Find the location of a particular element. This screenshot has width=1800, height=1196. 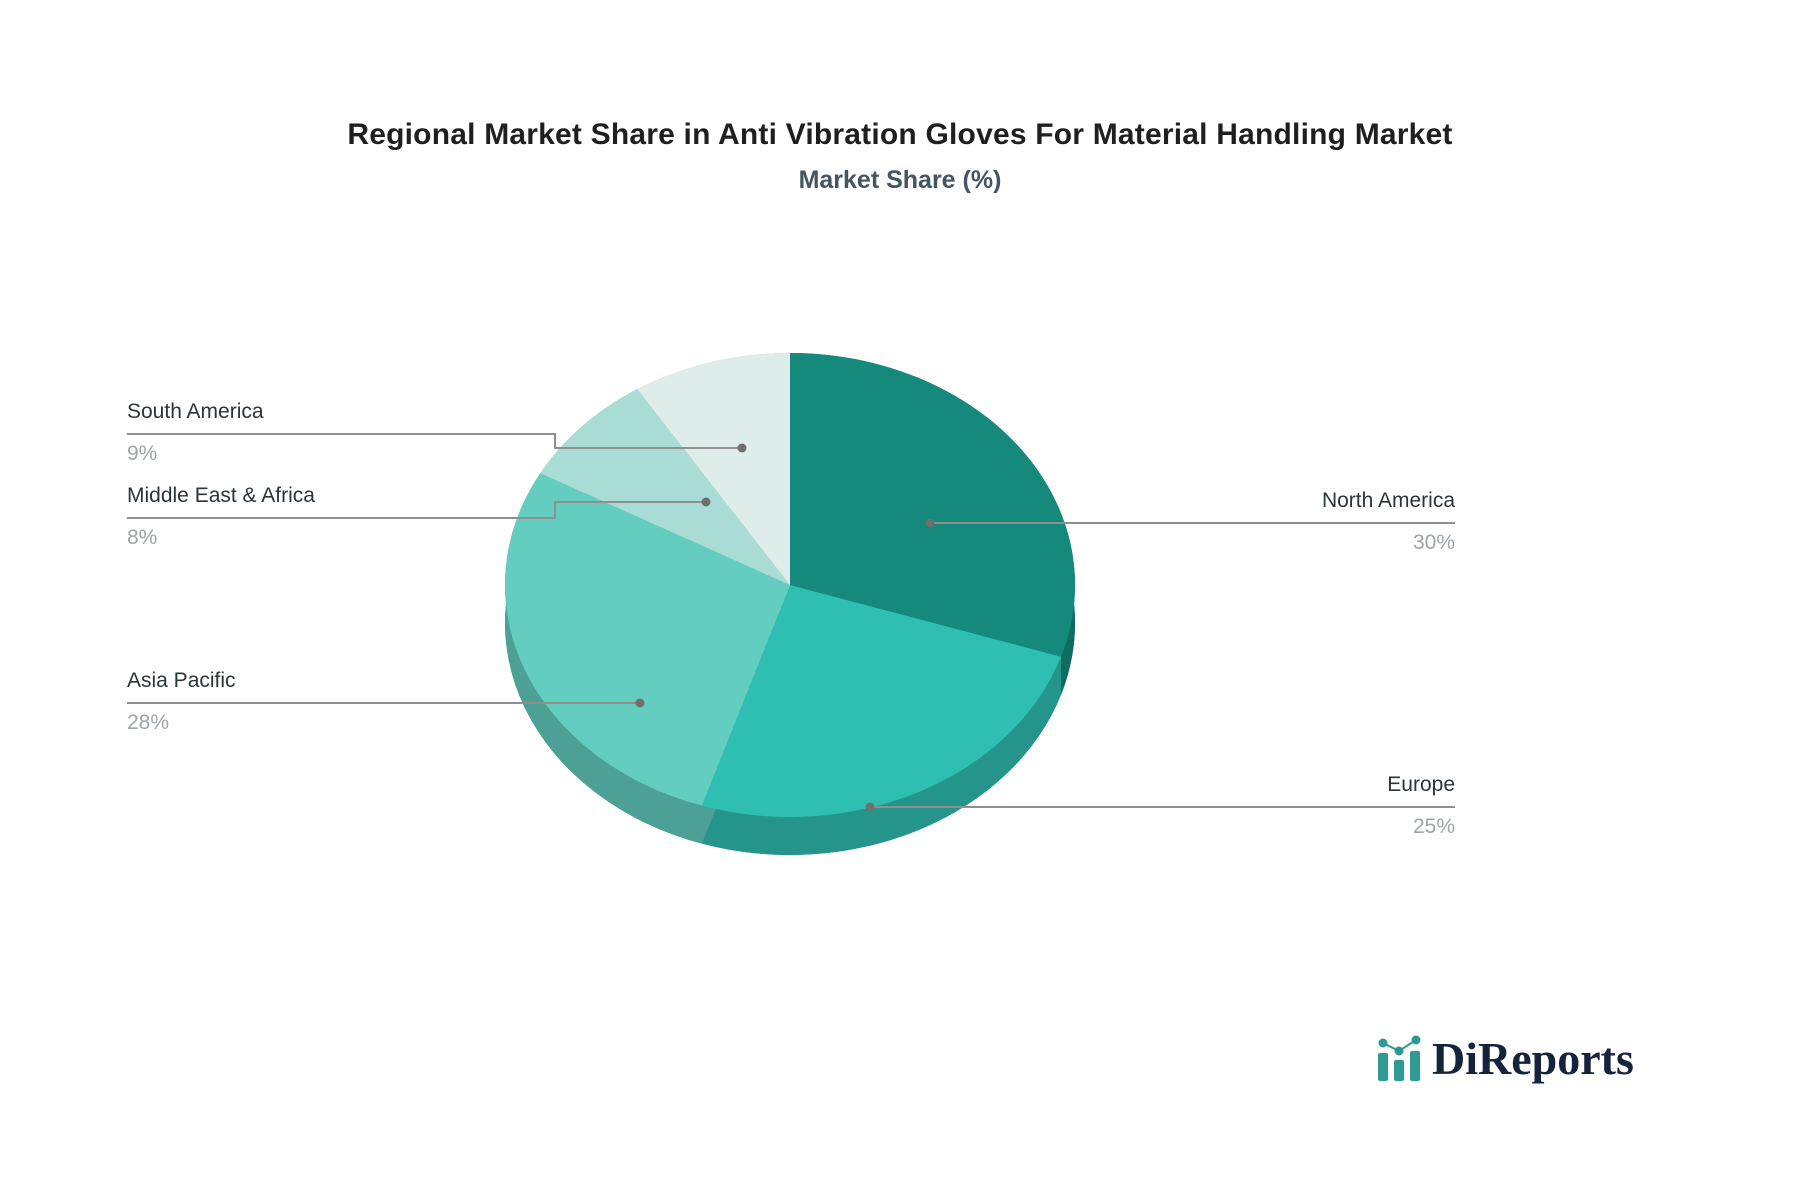

chart-subtitle: Market Share (%) is located at coordinates (900, 180).